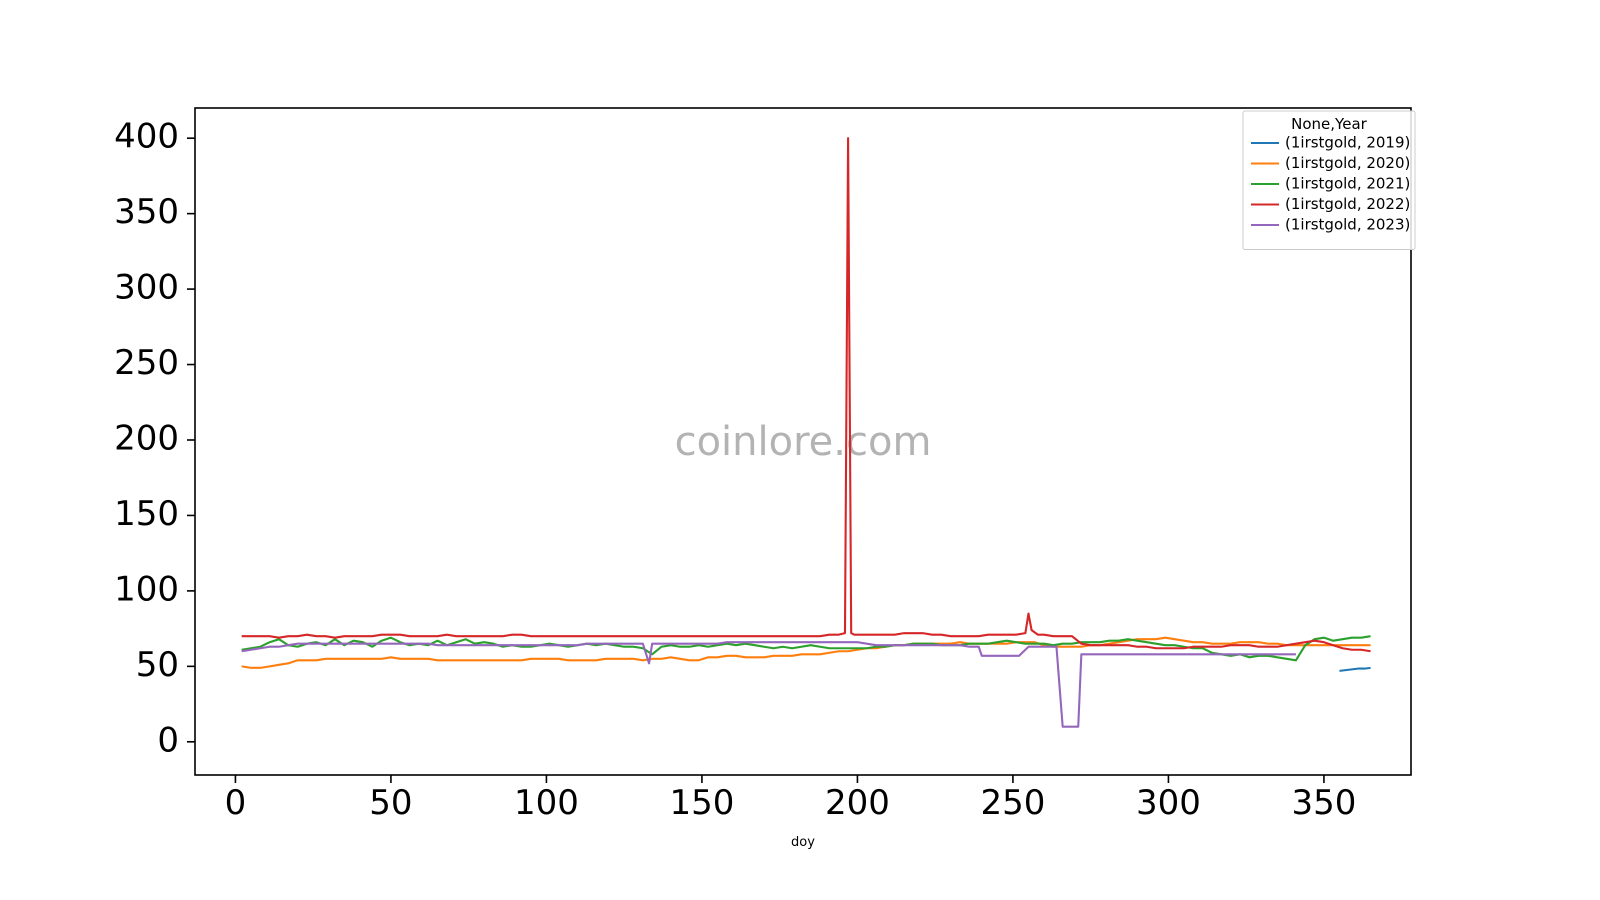 This screenshot has width=1600, height=900. What do you see at coordinates (1347, 143) in the screenshot?
I see `legend-label-0: (1irstgold, 2019)` at bounding box center [1347, 143].